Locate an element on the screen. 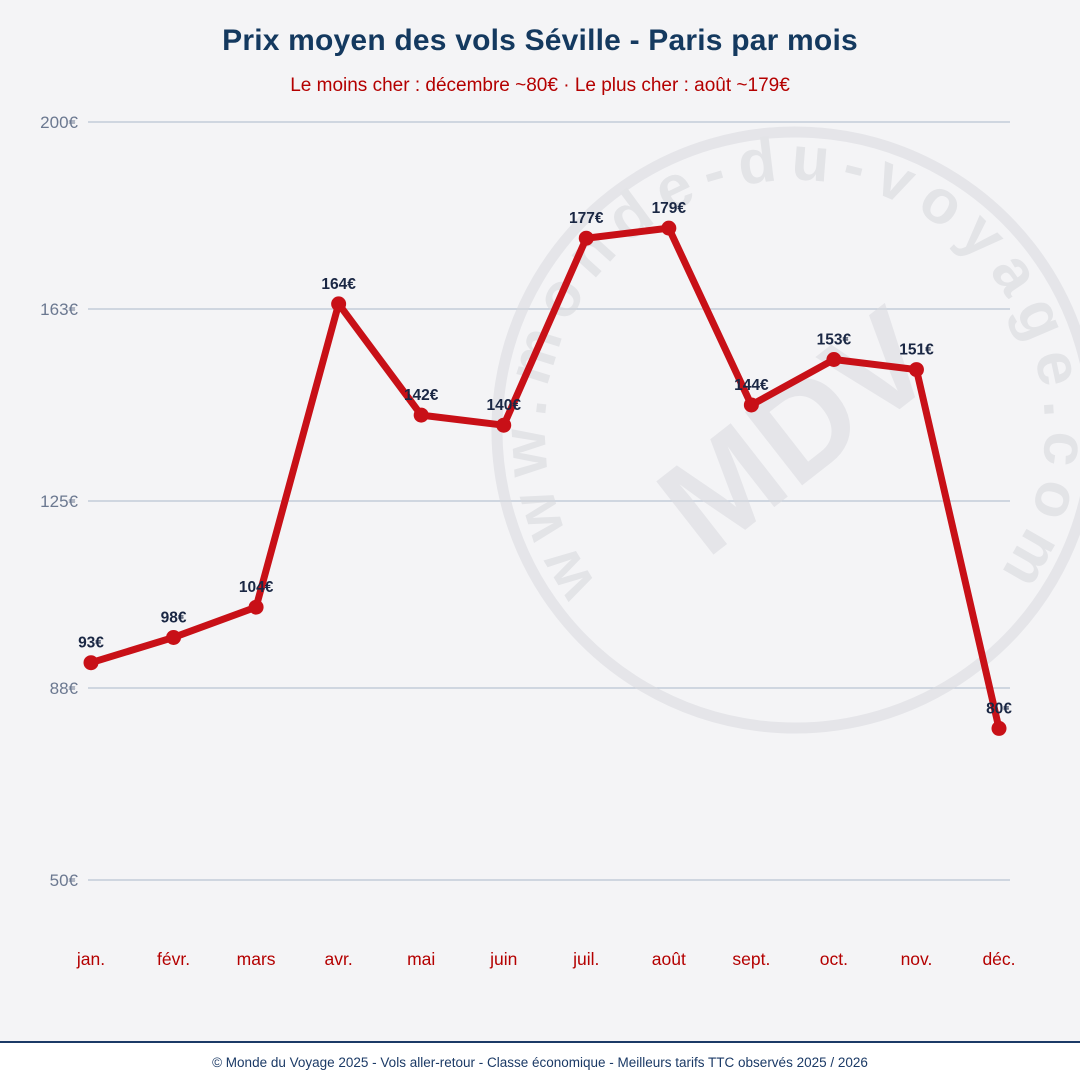  data-point-label: 104€ is located at coordinates (256, 587).